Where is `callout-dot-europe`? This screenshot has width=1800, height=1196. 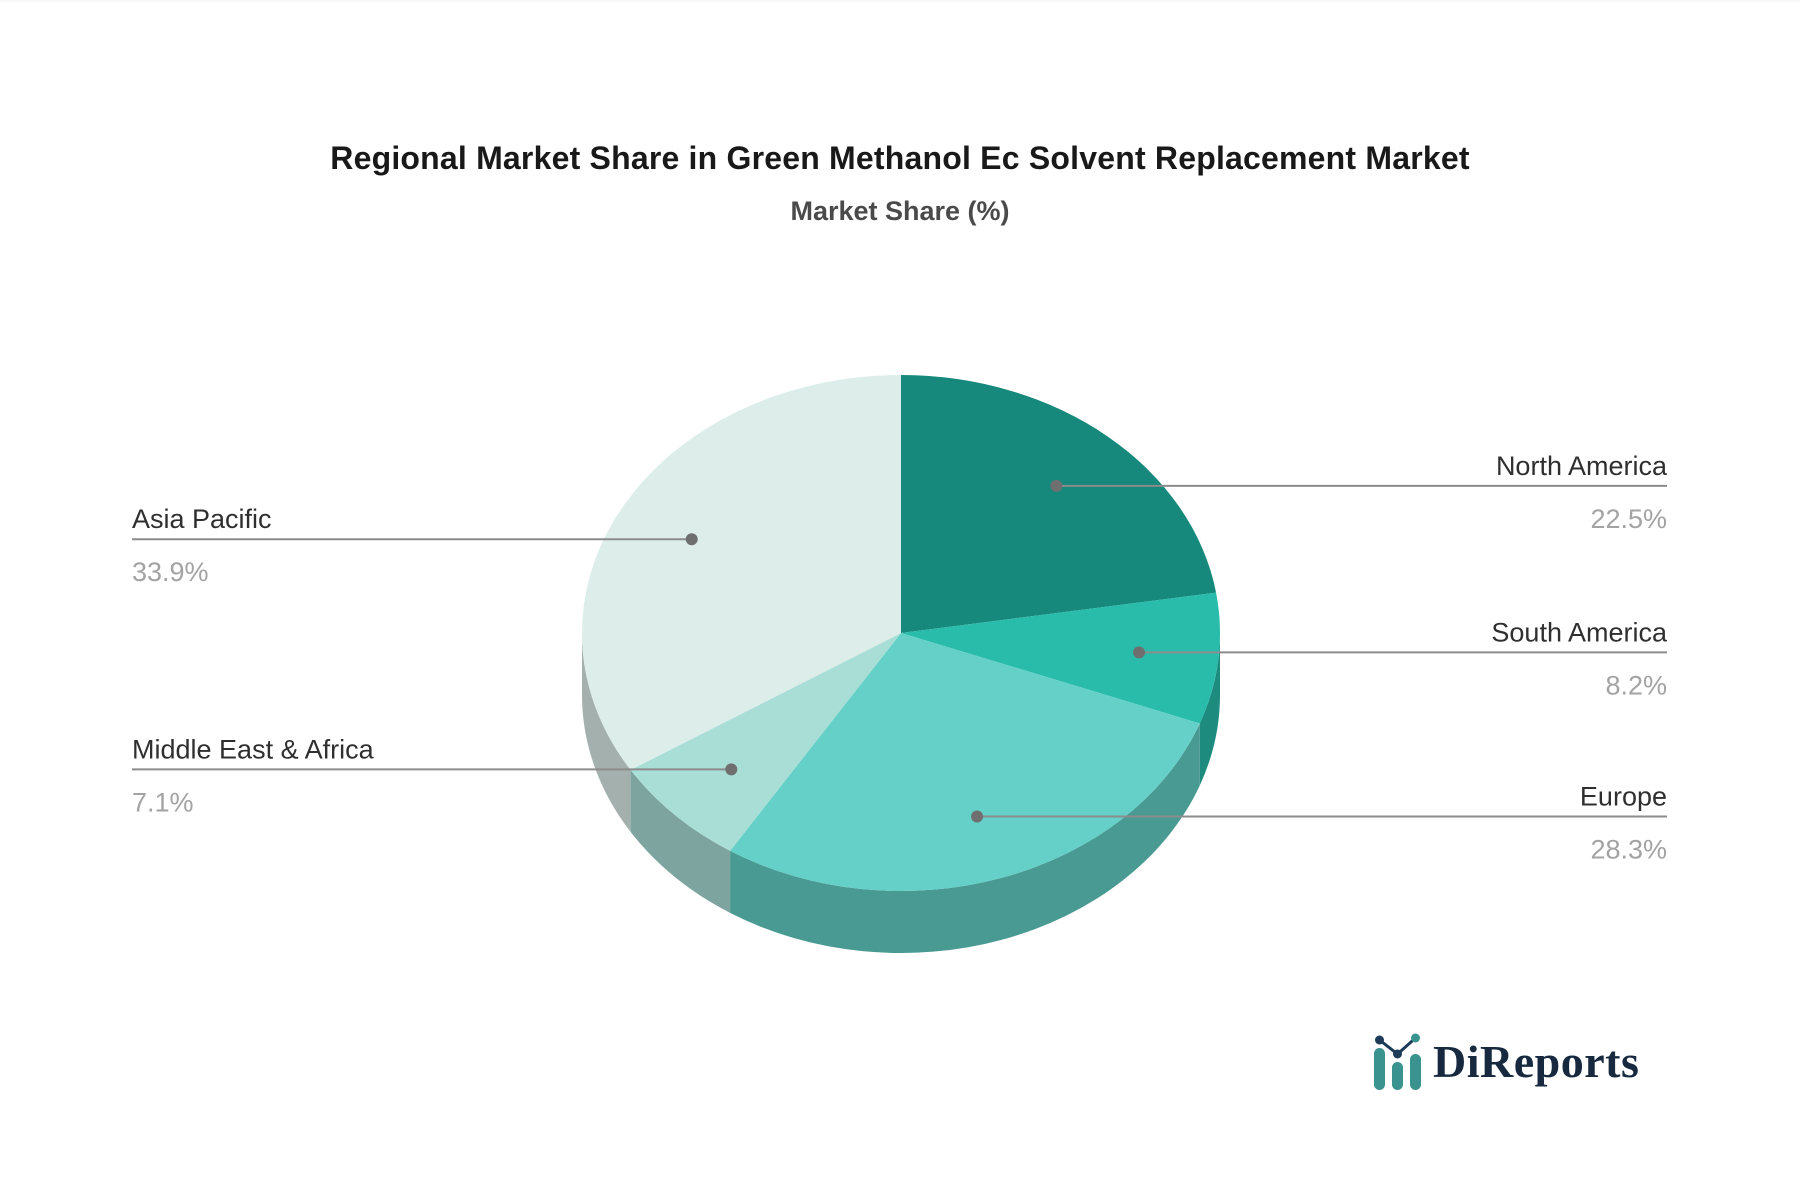 callout-dot-europe is located at coordinates (977, 816).